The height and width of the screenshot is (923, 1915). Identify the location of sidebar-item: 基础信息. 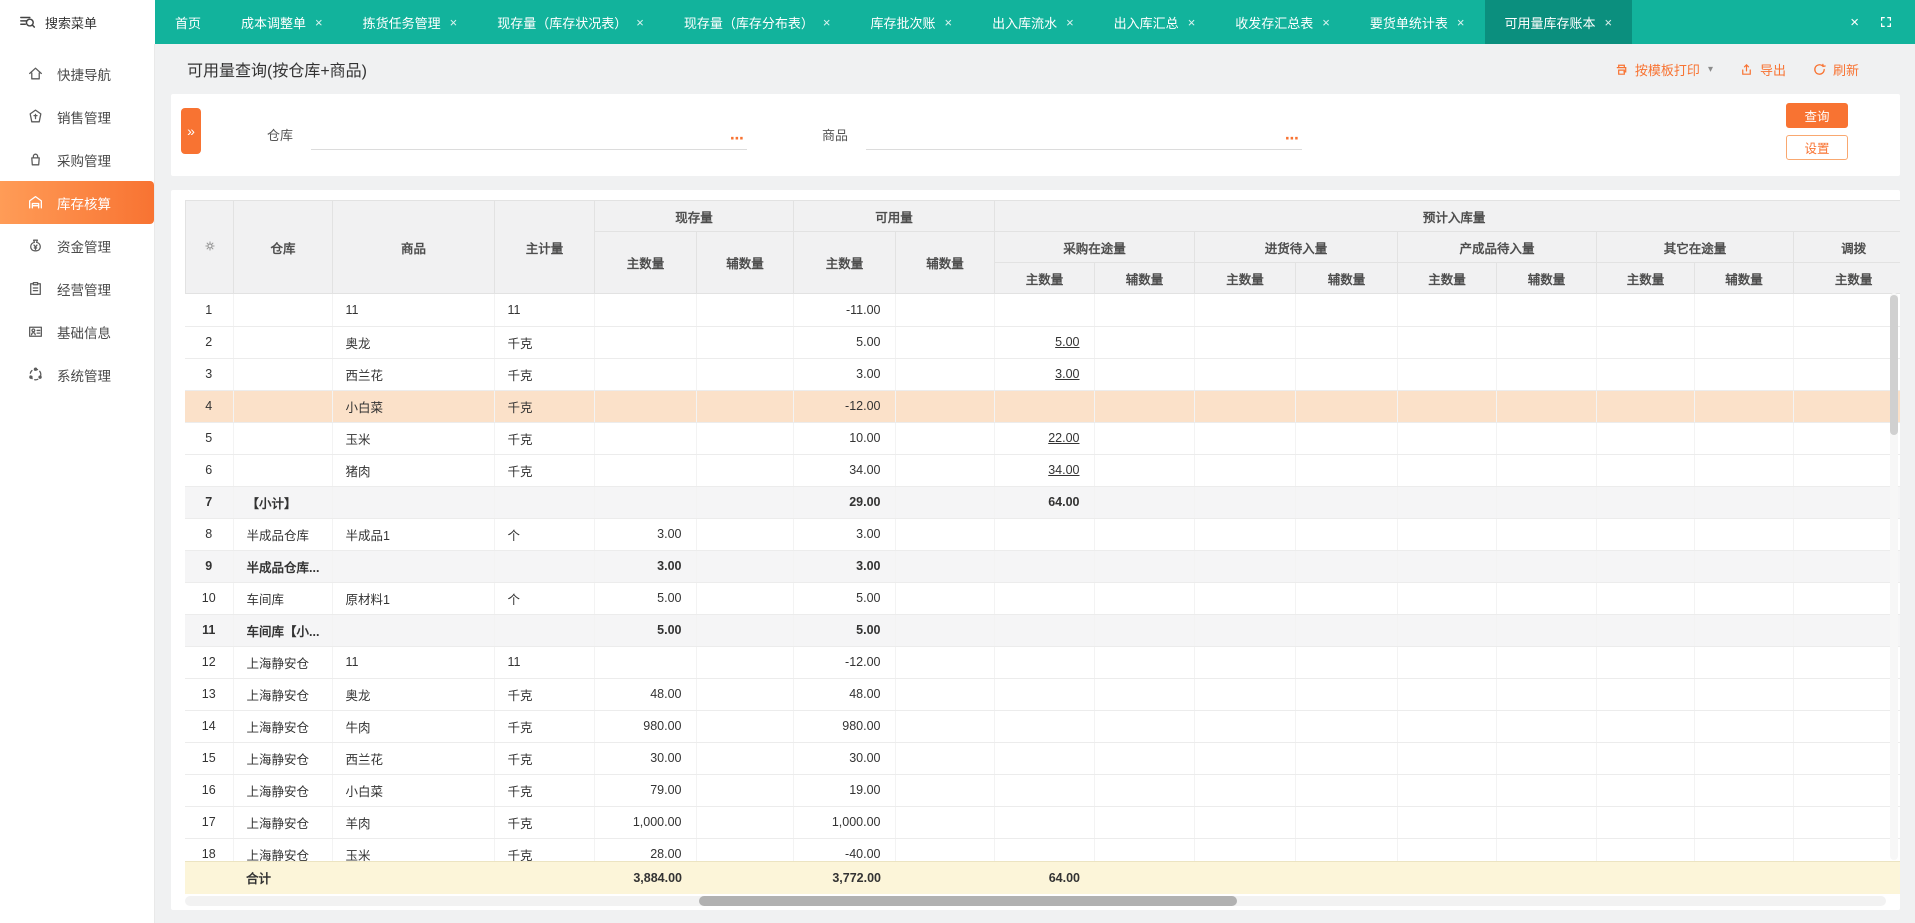
(77, 331).